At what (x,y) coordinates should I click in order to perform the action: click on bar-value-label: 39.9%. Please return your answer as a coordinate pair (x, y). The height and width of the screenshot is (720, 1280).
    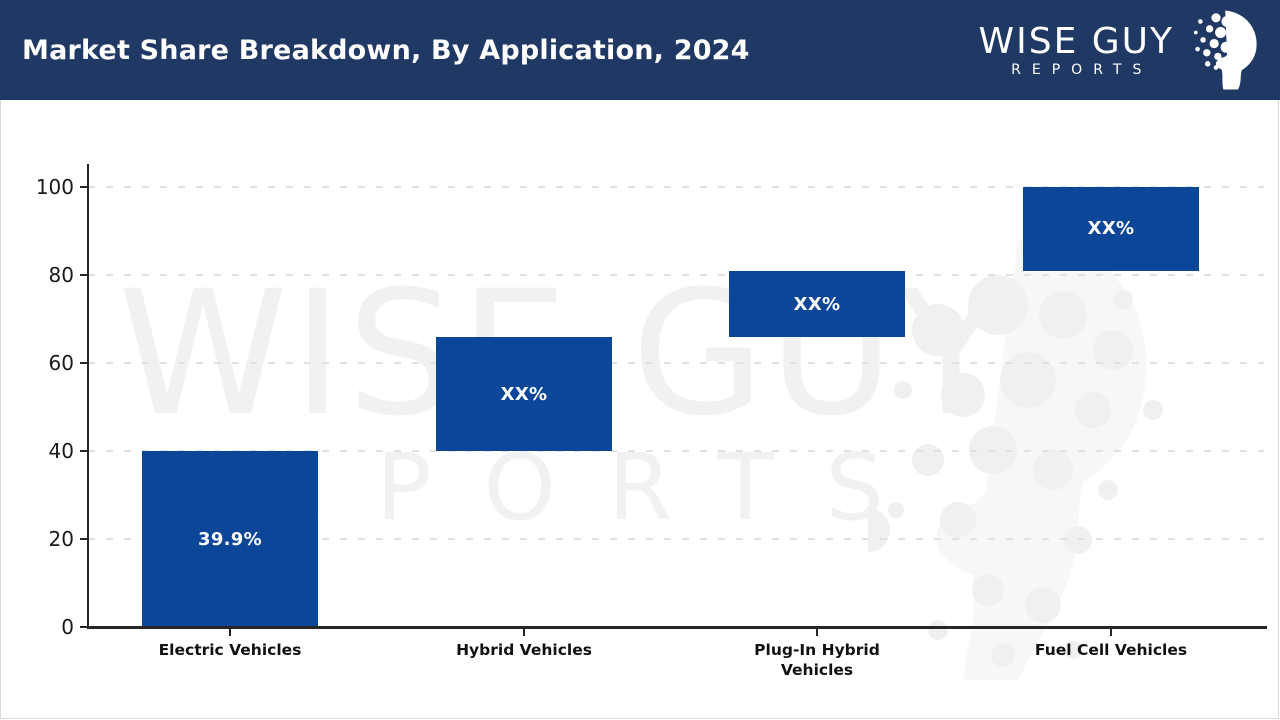
    Looking at the image, I should click on (230, 539).